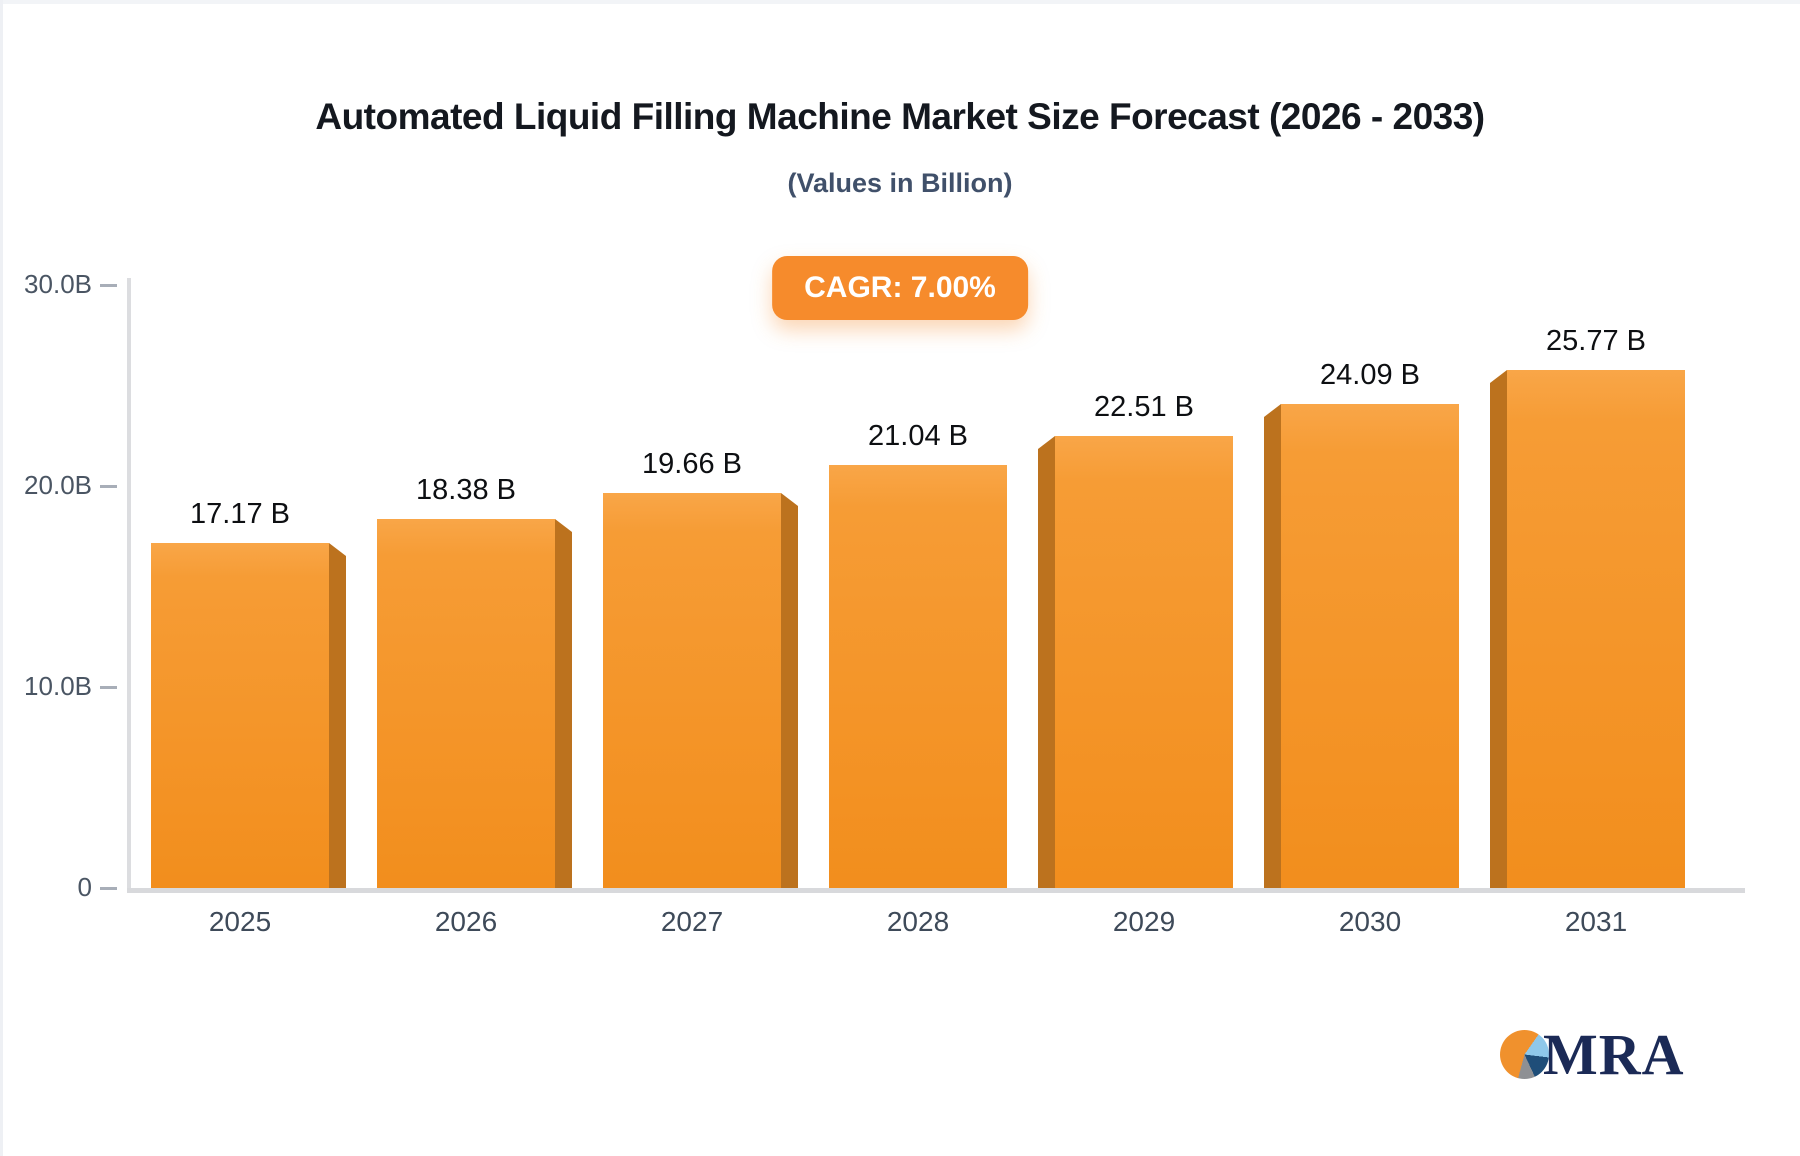 The height and width of the screenshot is (1156, 1800). What do you see at coordinates (918, 921) in the screenshot?
I see `x-tick-label: 2028` at bounding box center [918, 921].